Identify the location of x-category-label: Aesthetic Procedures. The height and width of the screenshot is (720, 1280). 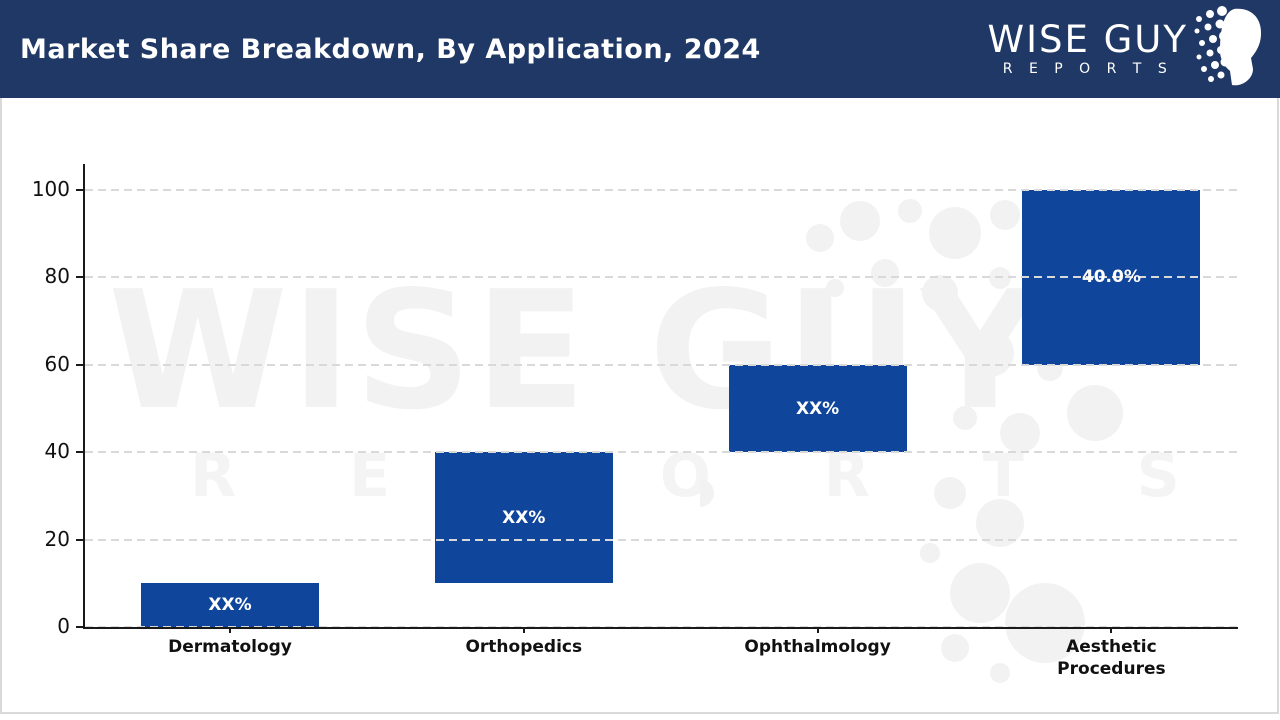
(1111, 658).